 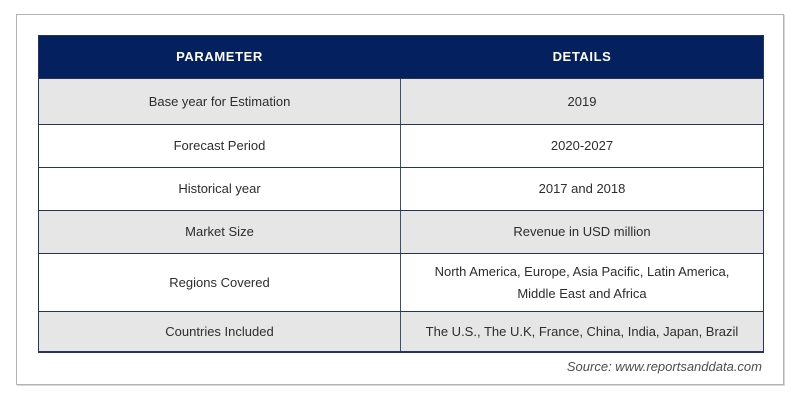 I want to click on details-cell: 2019, so click(x=582, y=101).